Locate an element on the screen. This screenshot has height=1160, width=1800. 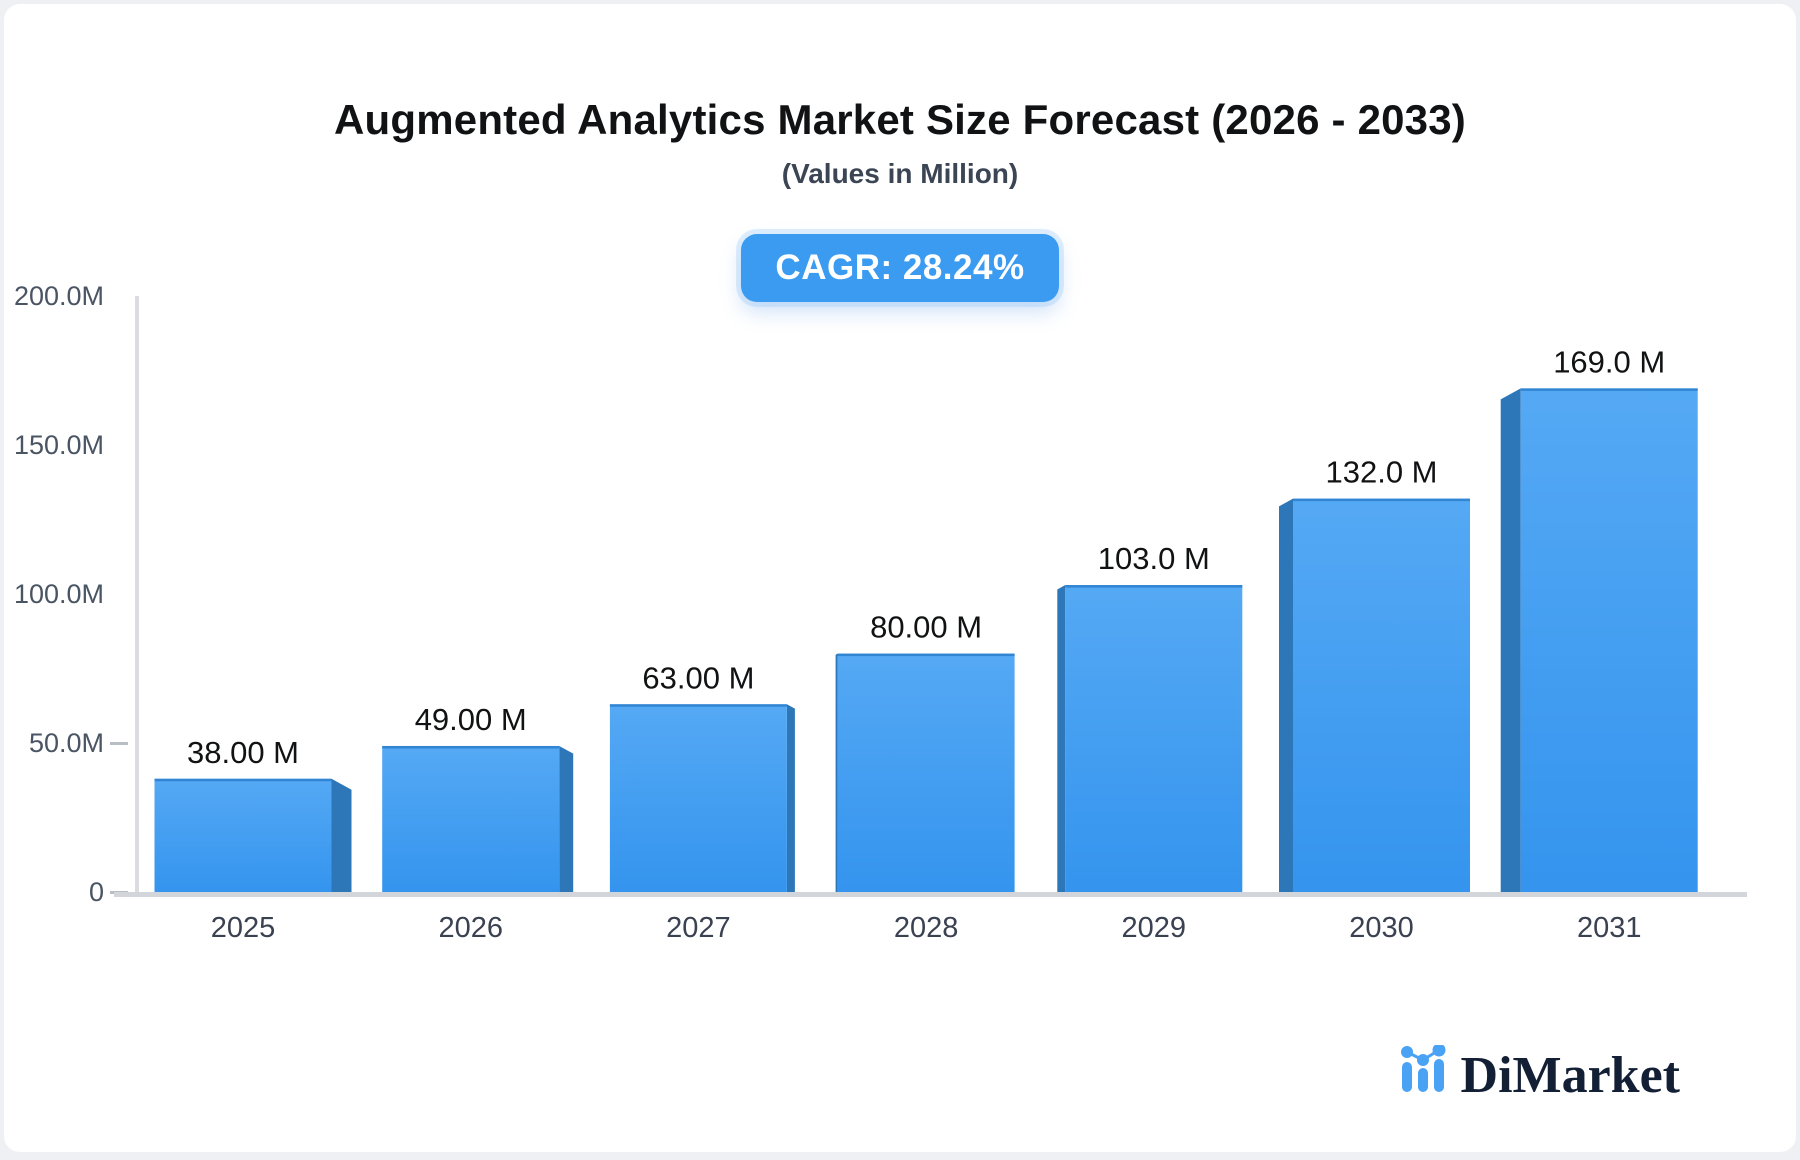
x-axis-label: 2030 is located at coordinates (1381, 928).